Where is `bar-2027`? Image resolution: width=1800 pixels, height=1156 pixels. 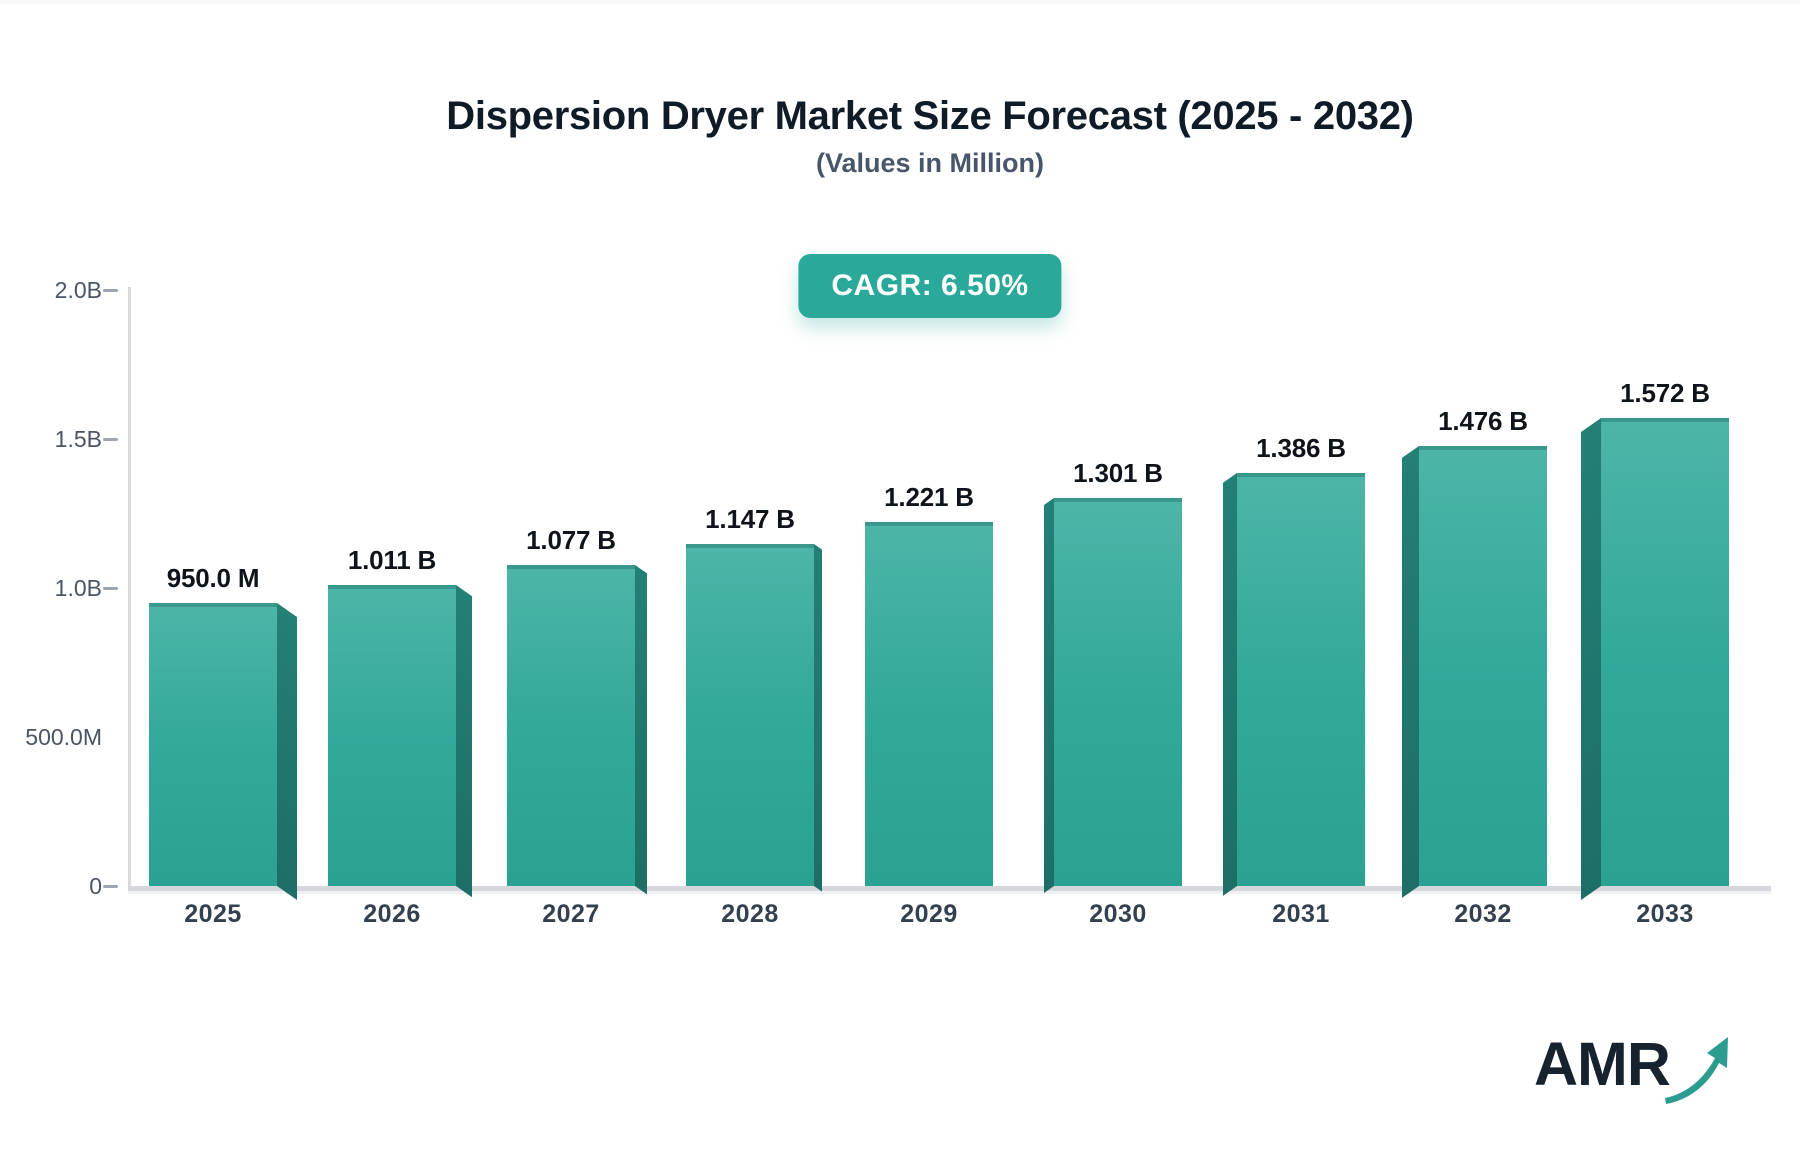 bar-2027 is located at coordinates (571, 725).